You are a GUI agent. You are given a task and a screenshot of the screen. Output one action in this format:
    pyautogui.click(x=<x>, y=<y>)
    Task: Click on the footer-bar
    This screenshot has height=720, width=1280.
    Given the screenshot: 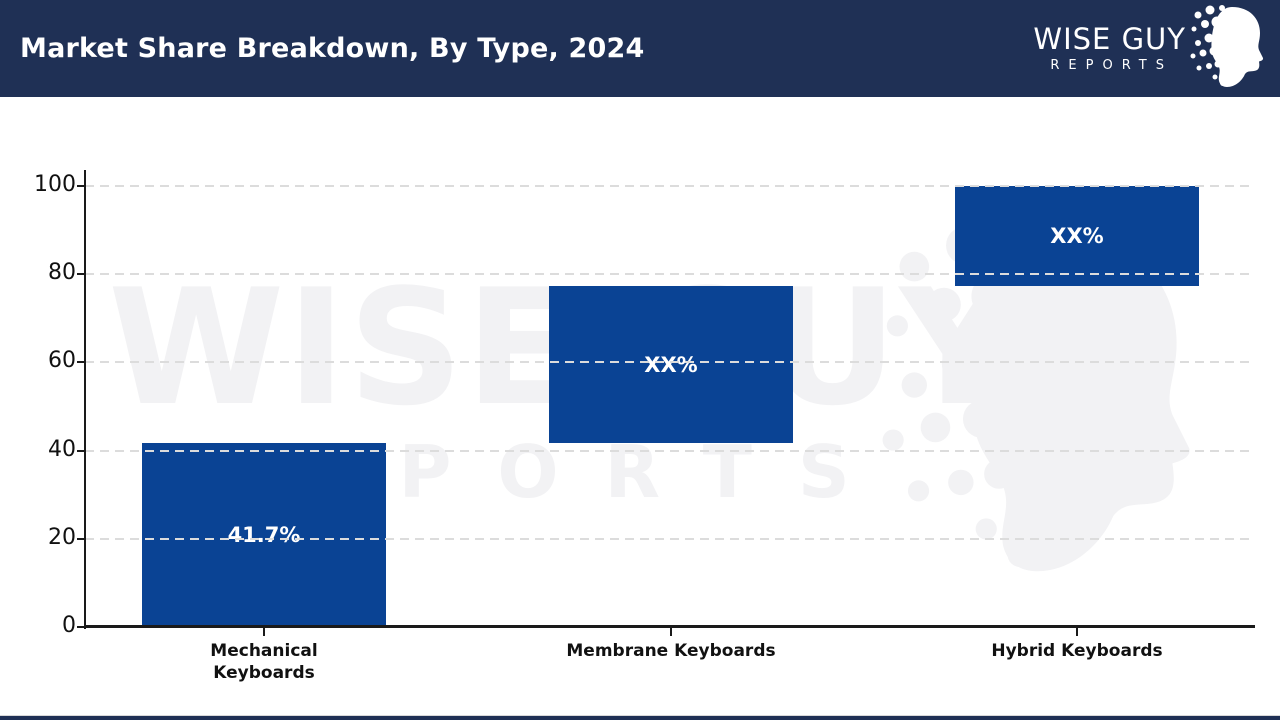 What is the action you would take?
    pyautogui.click(x=640, y=718)
    